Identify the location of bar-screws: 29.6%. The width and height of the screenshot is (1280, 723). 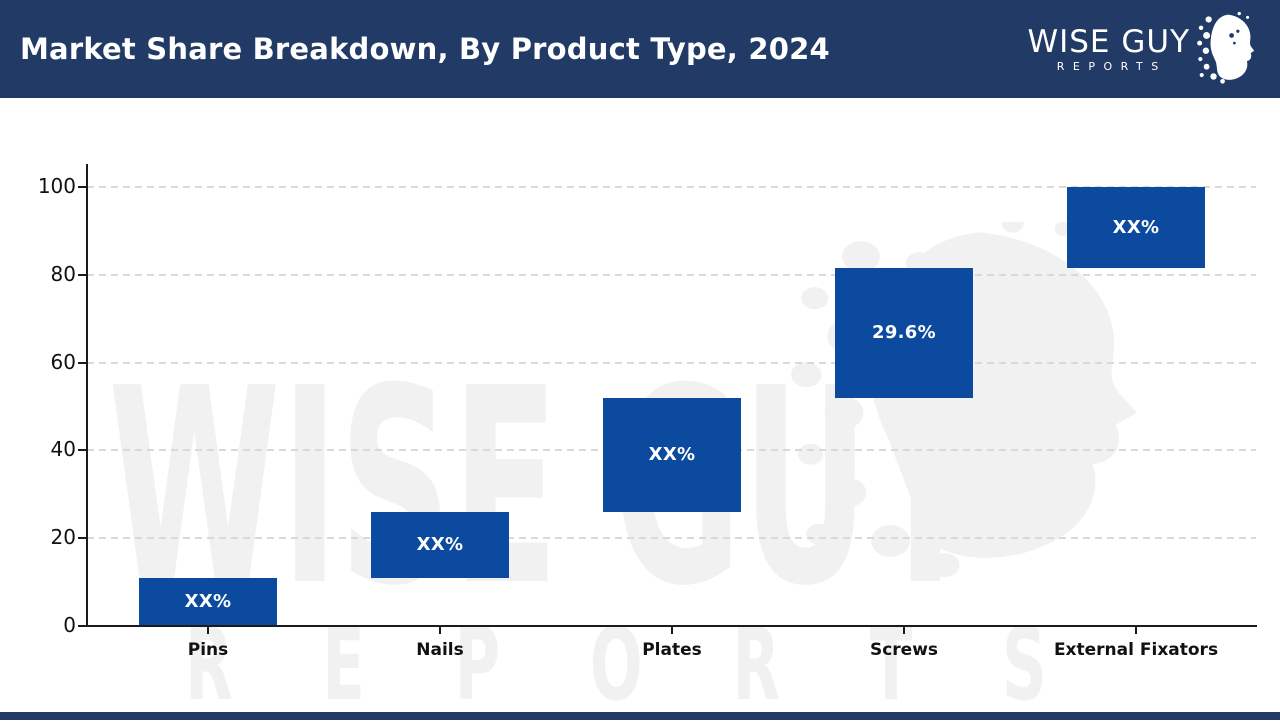
(904, 332).